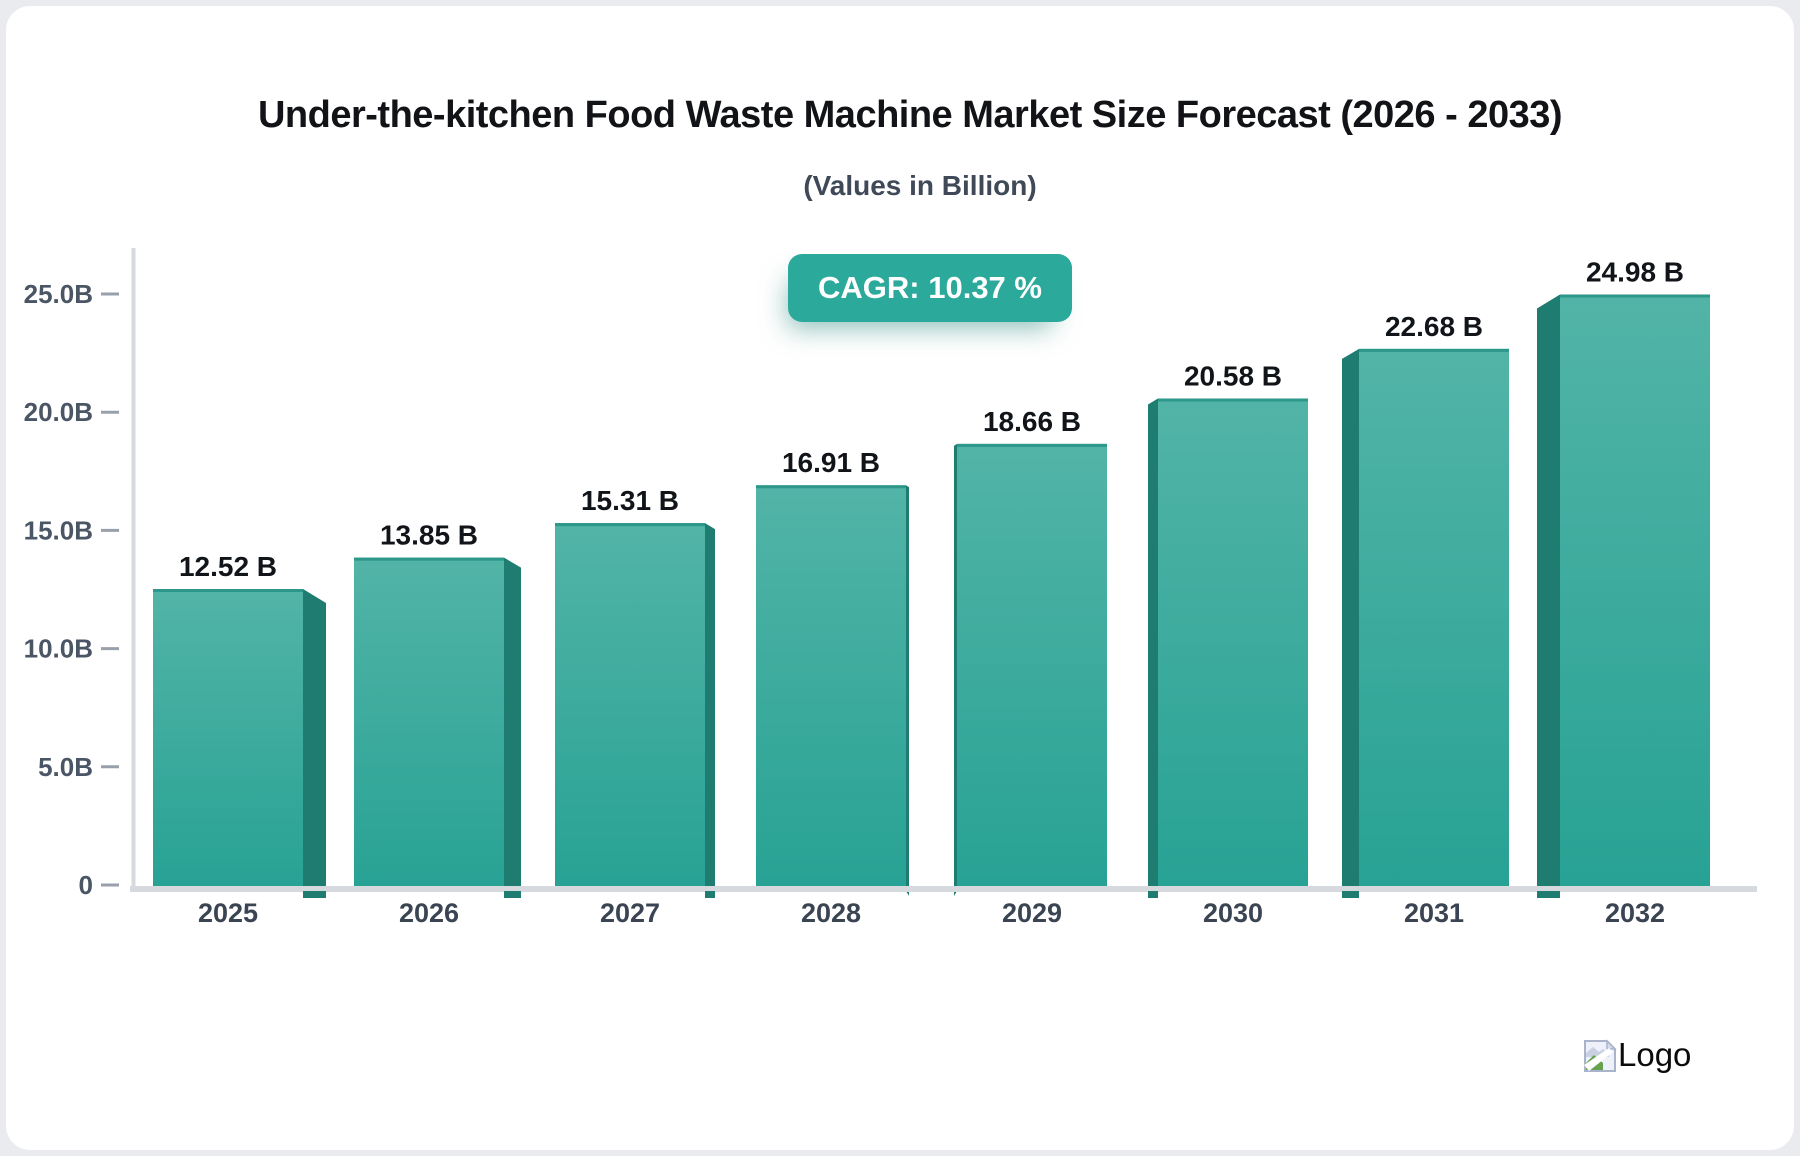 This screenshot has height=1156, width=1800. What do you see at coordinates (58, 294) in the screenshot?
I see `y-tick-label: 25.0B` at bounding box center [58, 294].